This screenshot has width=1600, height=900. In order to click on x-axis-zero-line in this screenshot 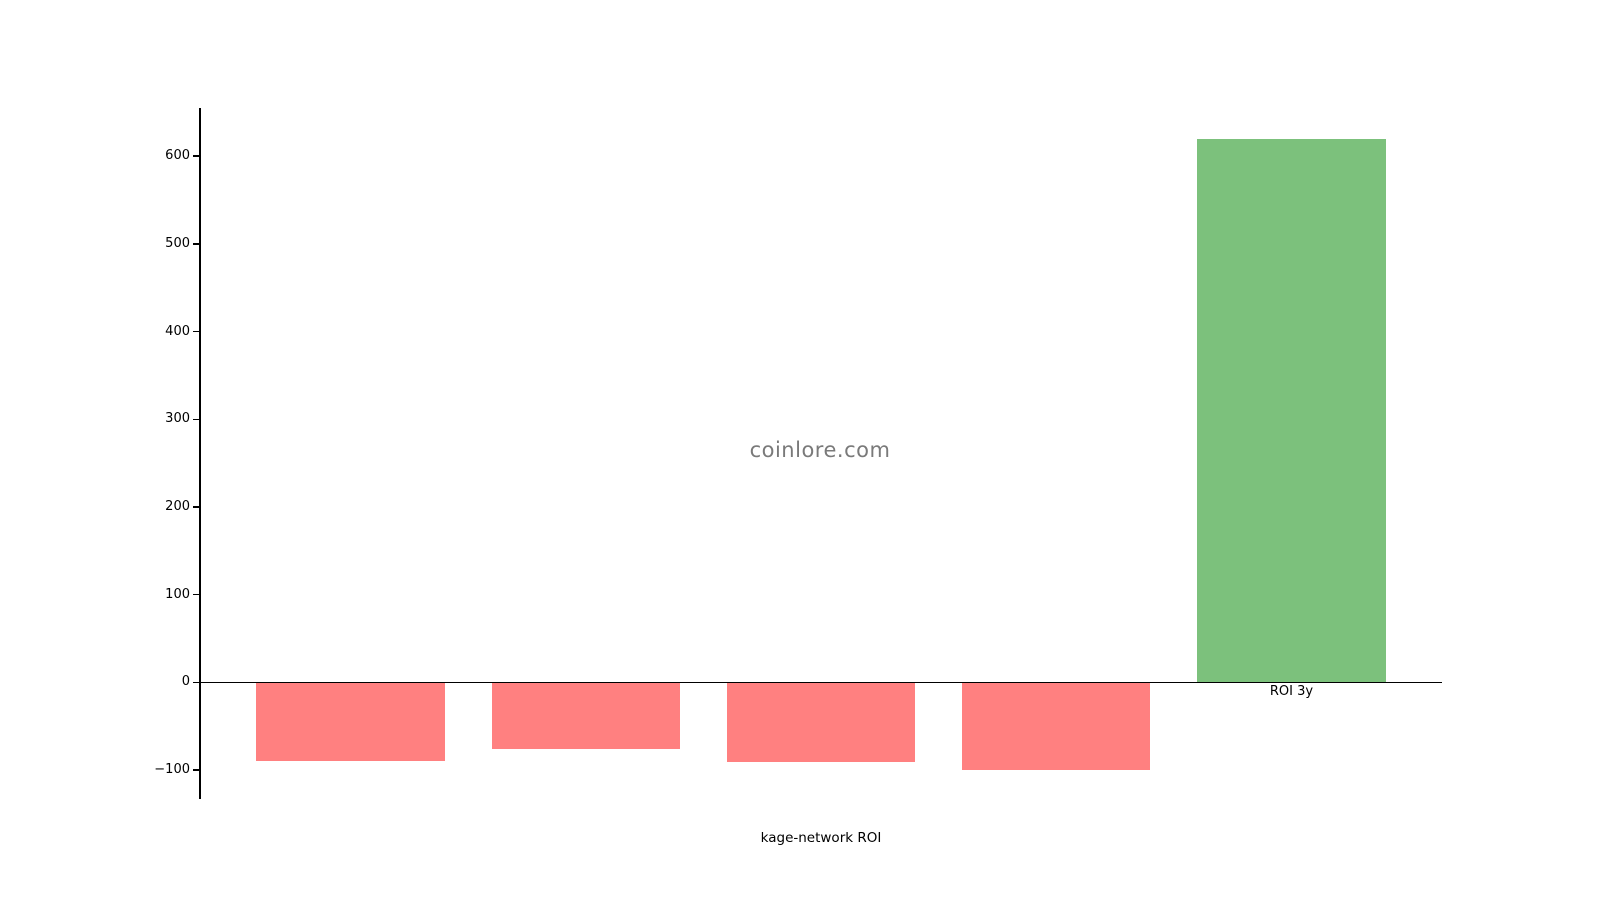, I will do `click(820, 682)`.